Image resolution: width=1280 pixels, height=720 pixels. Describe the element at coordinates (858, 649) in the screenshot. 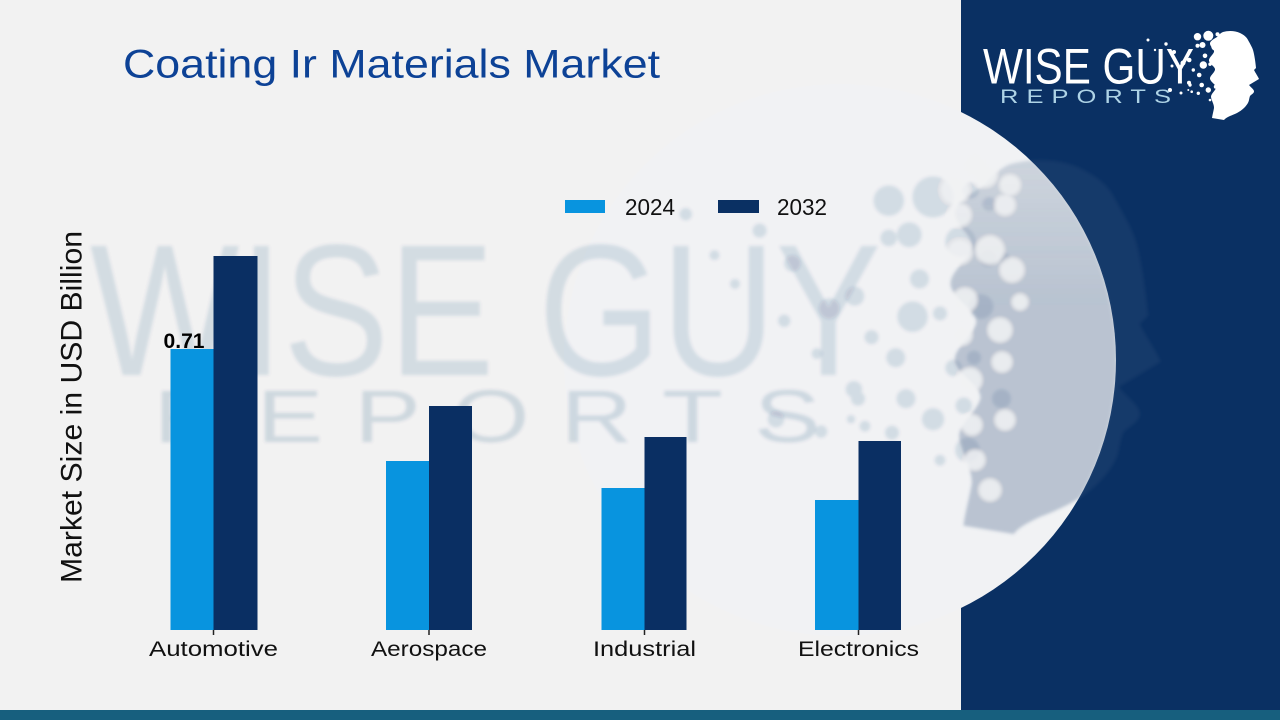

I see `svg-text: Electronics` at that location.